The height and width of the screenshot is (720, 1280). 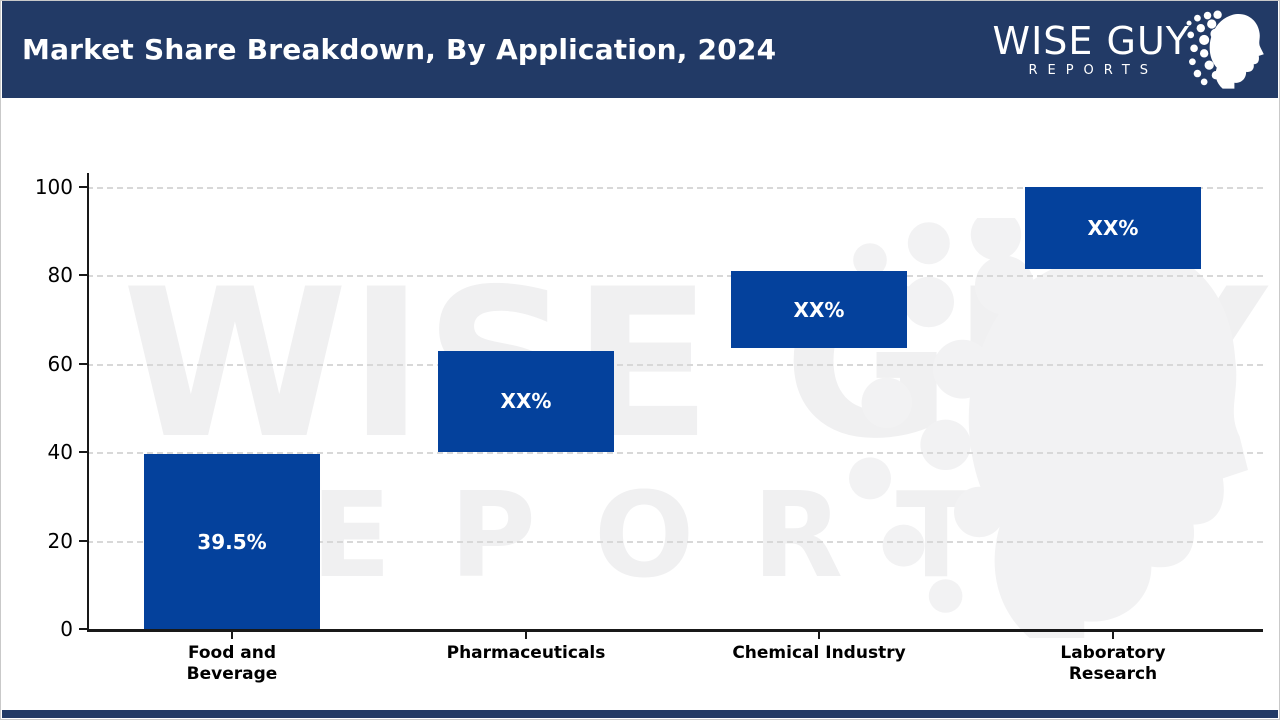 I want to click on y-tick-label-0: 0, so click(x=66, y=629).